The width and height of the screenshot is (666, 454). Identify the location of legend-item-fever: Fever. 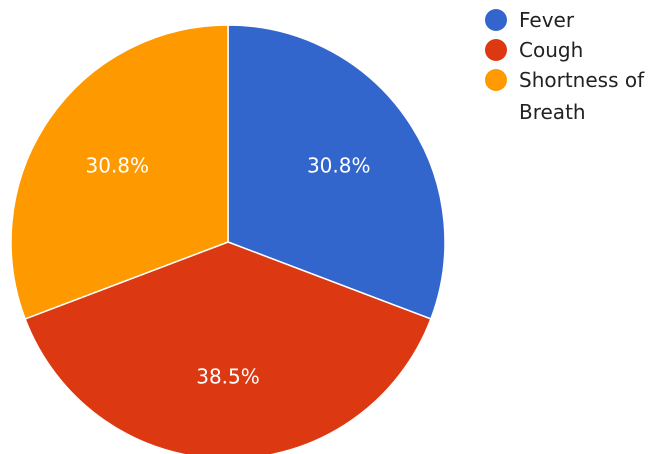
(530, 20).